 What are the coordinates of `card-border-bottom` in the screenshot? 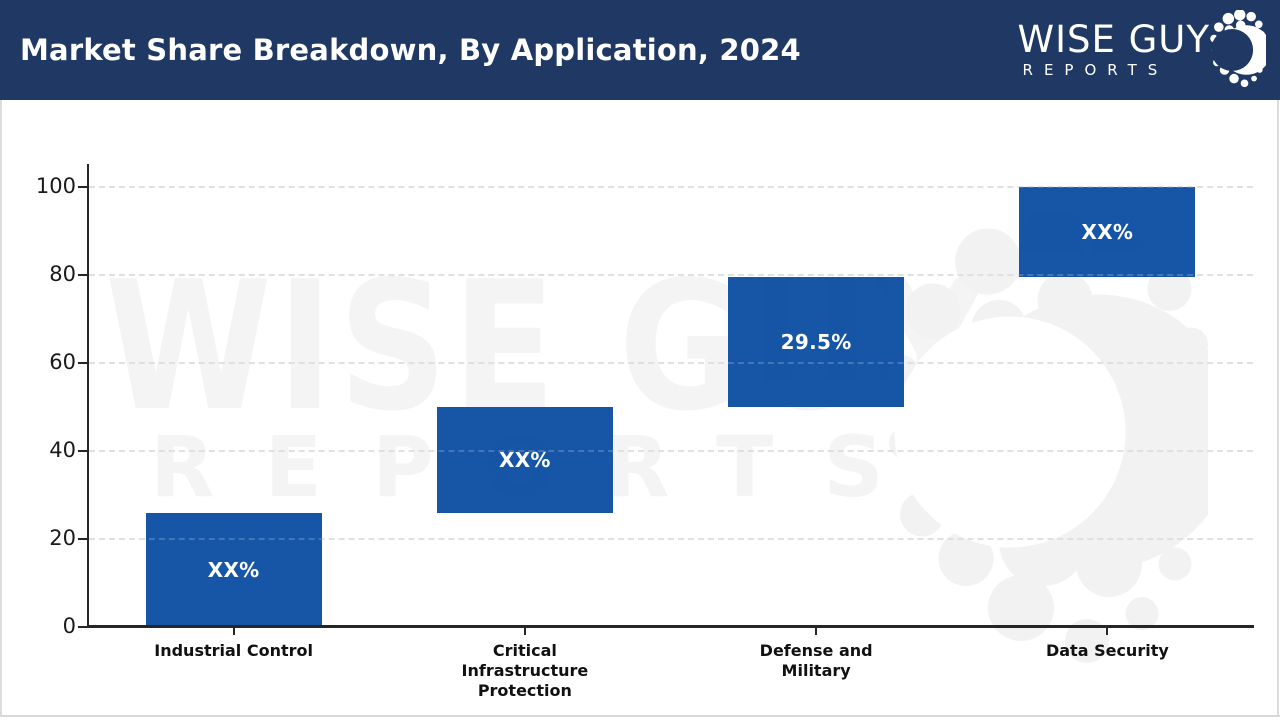 It's located at (640, 716).